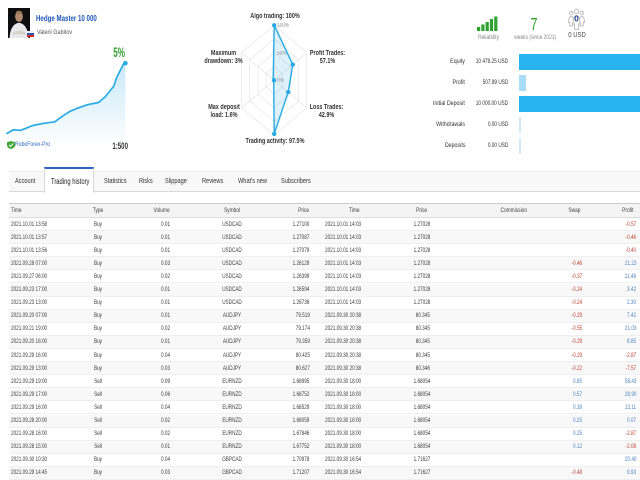 This screenshot has width=640, height=480. Describe the element at coordinates (576, 18) in the screenshot. I see `svg-text: 0` at that location.